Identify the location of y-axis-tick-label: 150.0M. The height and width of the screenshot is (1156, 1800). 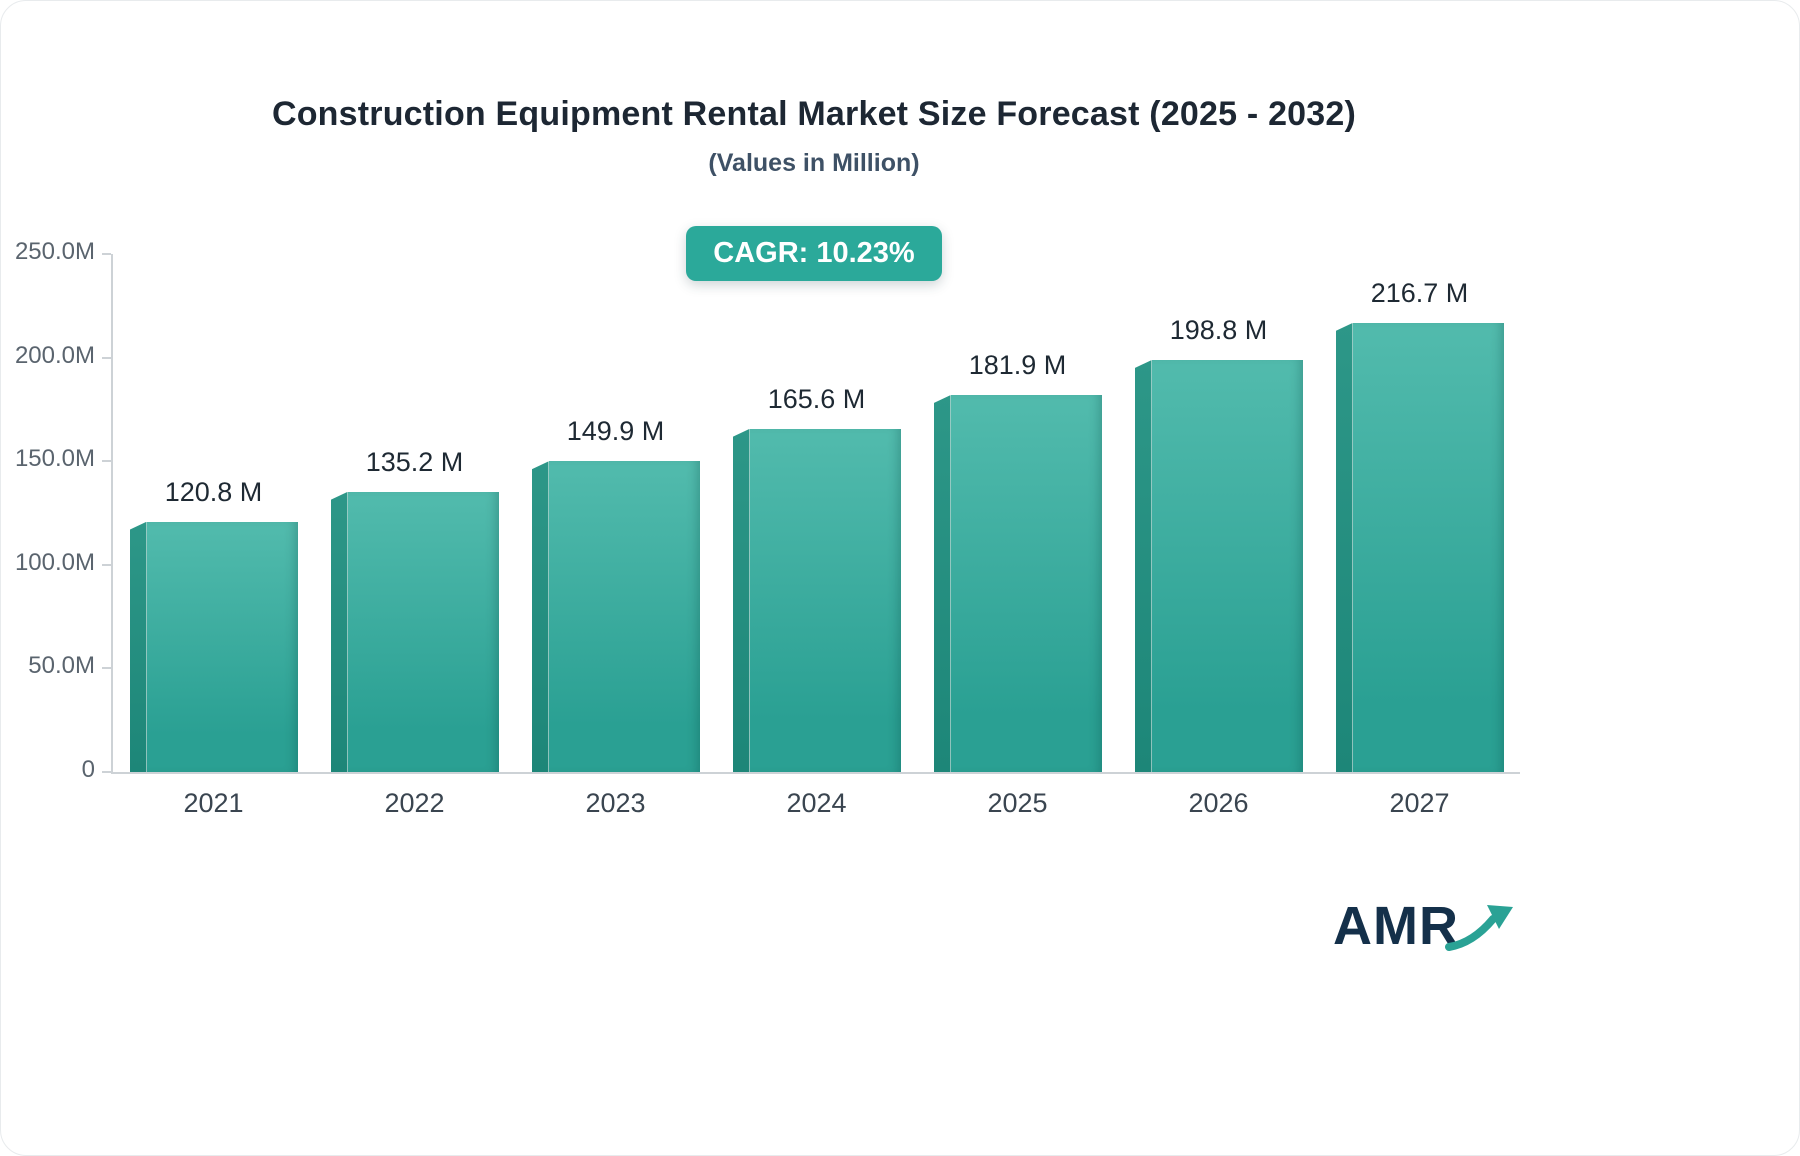
(54, 459).